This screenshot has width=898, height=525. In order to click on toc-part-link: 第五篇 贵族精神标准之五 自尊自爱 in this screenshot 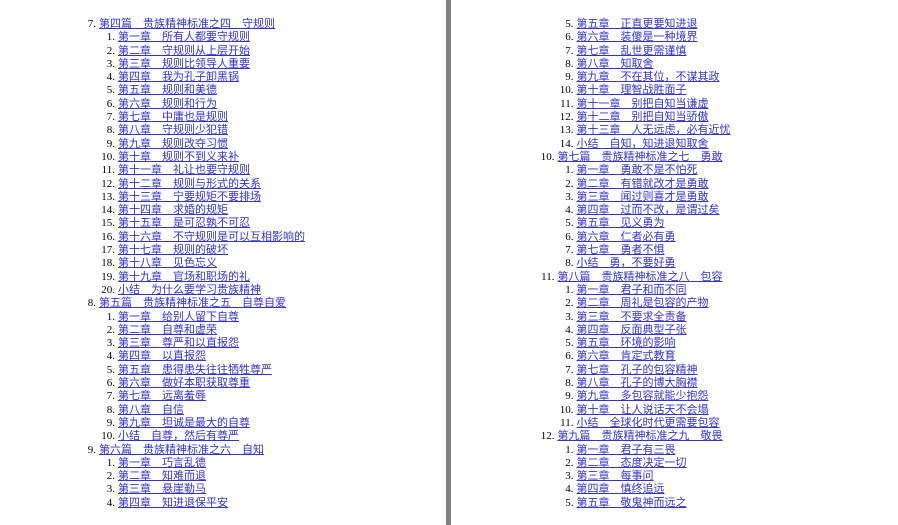, I will do `click(192, 303)`.